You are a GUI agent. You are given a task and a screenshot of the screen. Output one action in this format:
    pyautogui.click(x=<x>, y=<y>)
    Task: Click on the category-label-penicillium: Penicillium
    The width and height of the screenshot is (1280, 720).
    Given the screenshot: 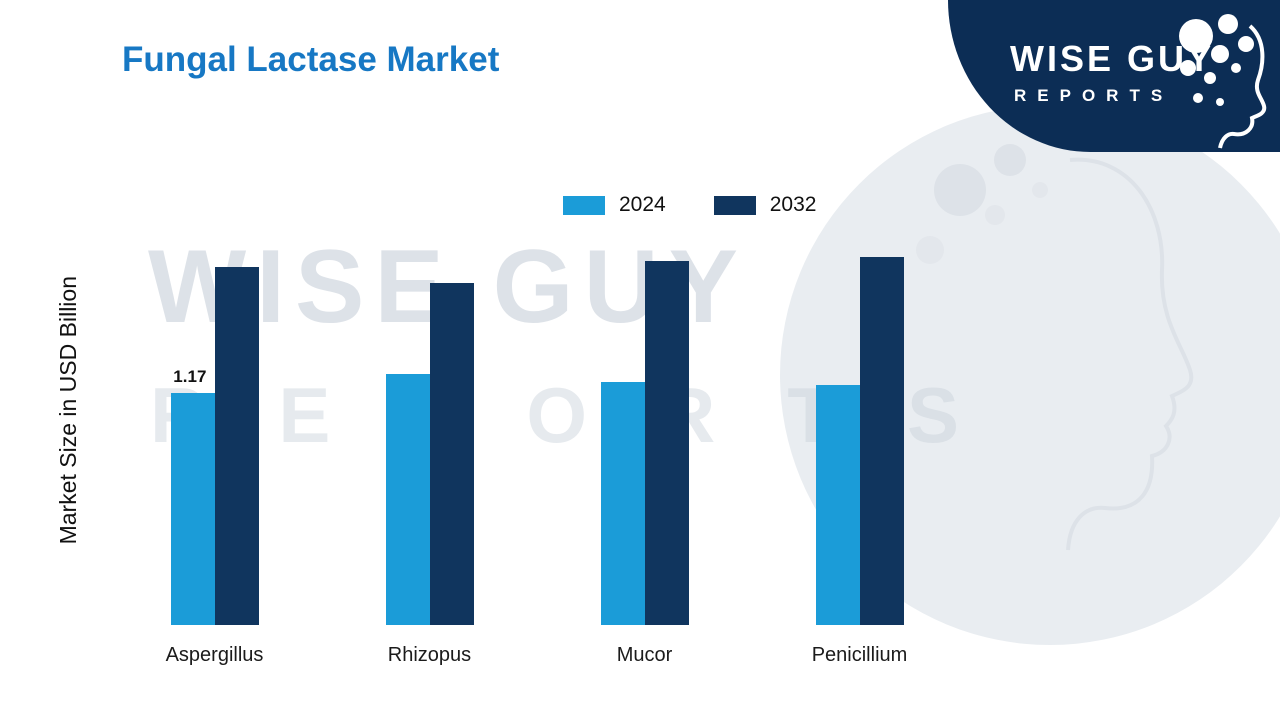 What is the action you would take?
    pyautogui.click(x=859, y=655)
    